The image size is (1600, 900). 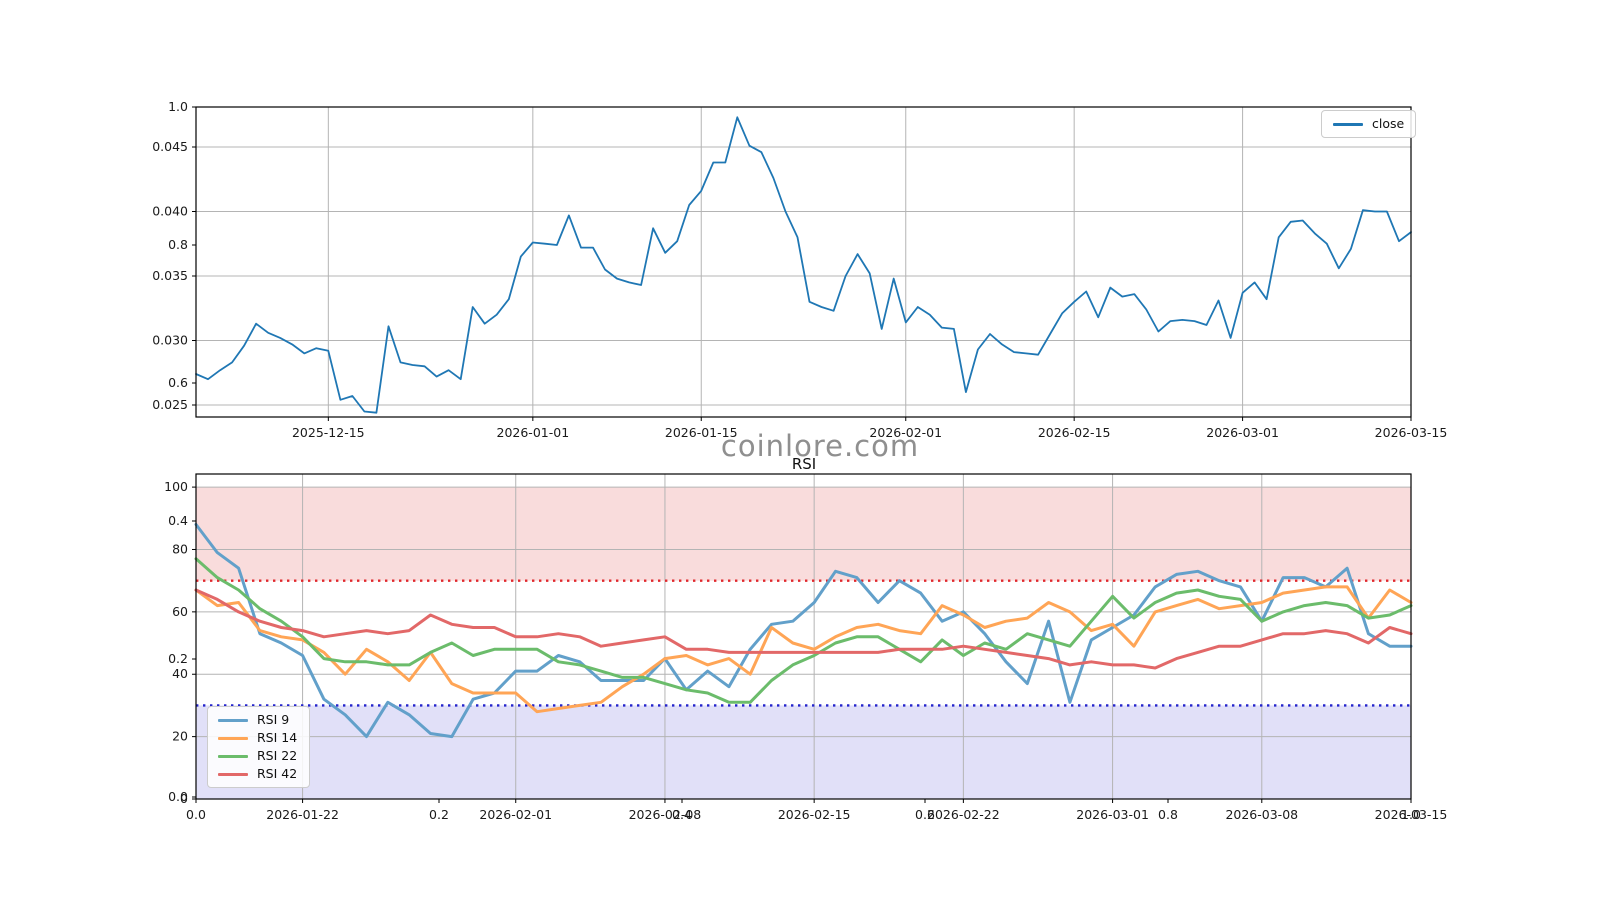 I want to click on watermark: coinlore.com, so click(x=820, y=446).